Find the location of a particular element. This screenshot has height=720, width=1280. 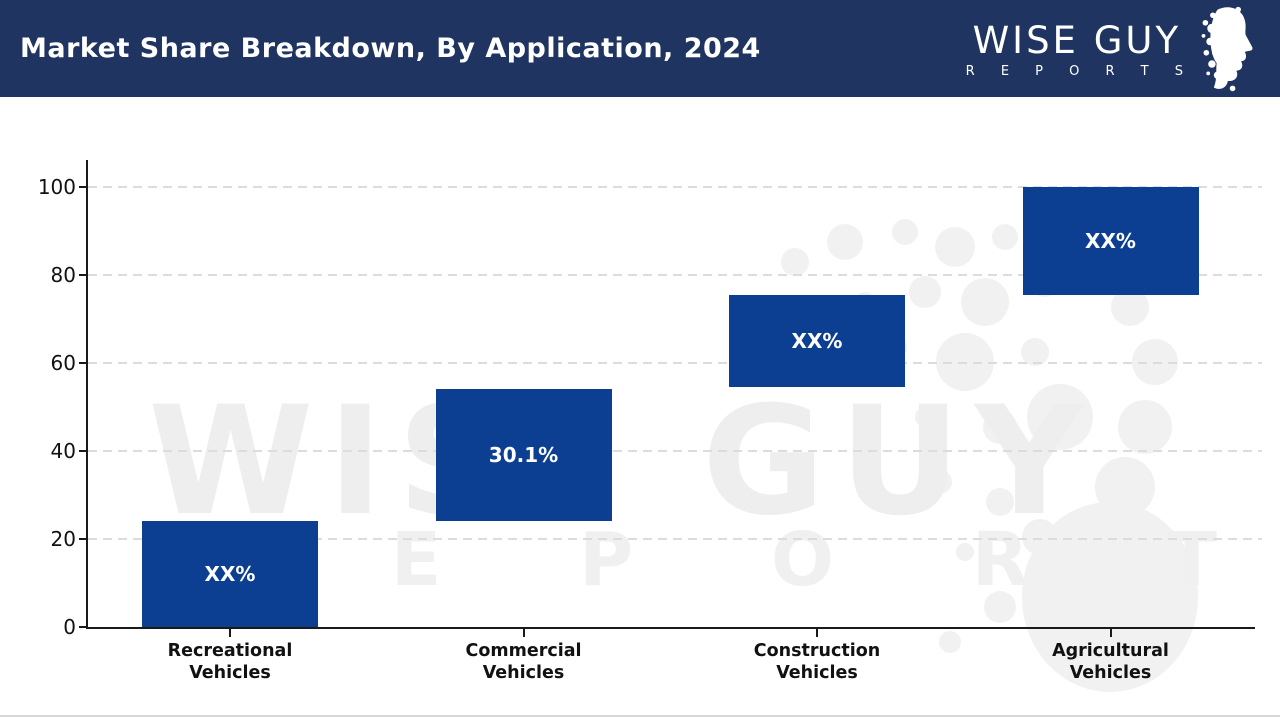

x-axis-category-label: Commercial Vehicles is located at coordinates (523, 662).